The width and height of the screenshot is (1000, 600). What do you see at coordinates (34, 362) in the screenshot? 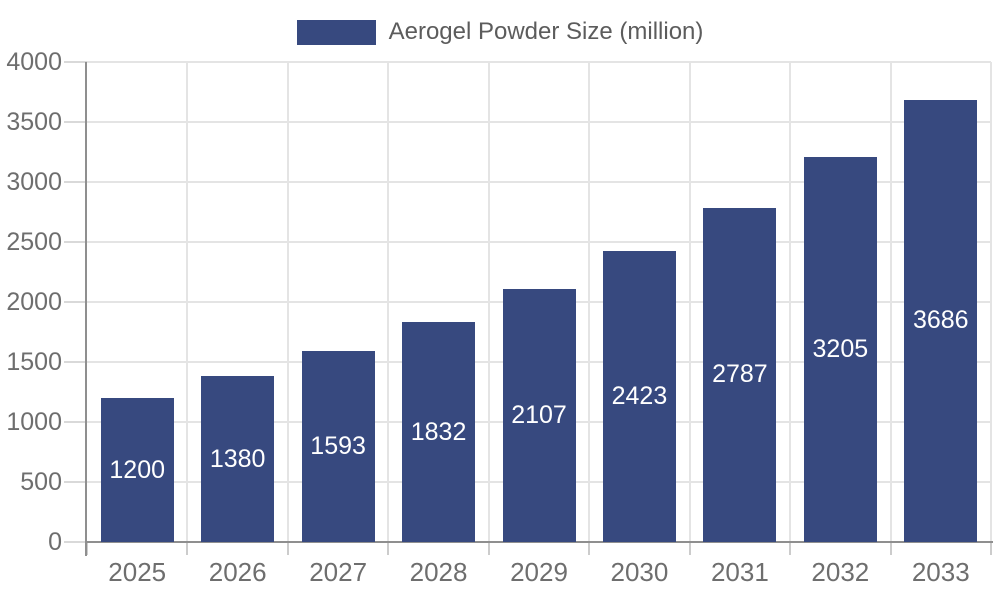
I see `y-tick-label: 1500` at bounding box center [34, 362].